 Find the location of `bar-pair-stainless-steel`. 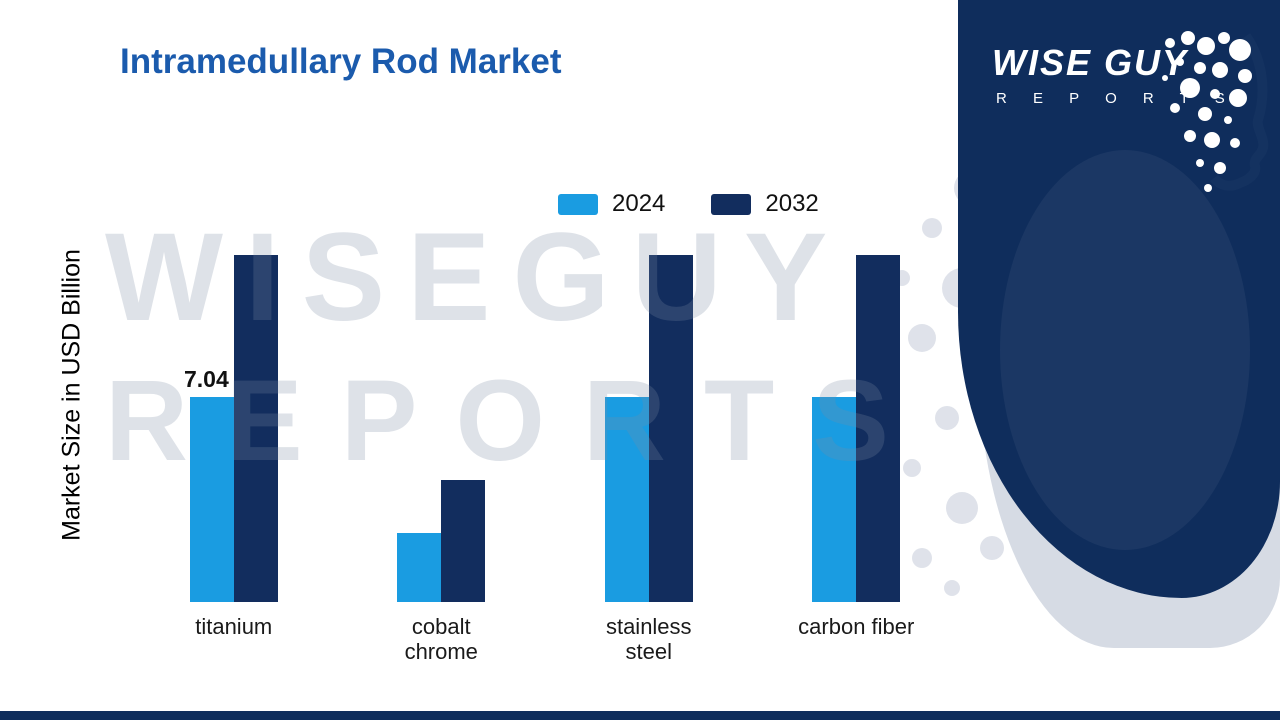

bar-pair-stainless-steel is located at coordinates (648, 427).